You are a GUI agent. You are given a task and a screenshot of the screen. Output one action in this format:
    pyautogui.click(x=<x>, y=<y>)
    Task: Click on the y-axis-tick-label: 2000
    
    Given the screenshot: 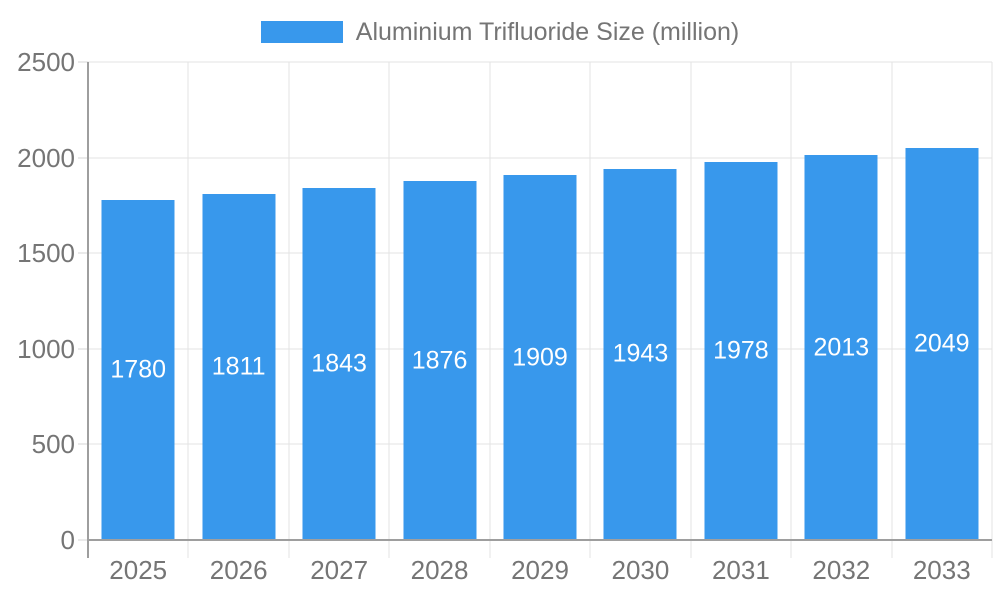 What is the action you would take?
    pyautogui.click(x=46, y=157)
    